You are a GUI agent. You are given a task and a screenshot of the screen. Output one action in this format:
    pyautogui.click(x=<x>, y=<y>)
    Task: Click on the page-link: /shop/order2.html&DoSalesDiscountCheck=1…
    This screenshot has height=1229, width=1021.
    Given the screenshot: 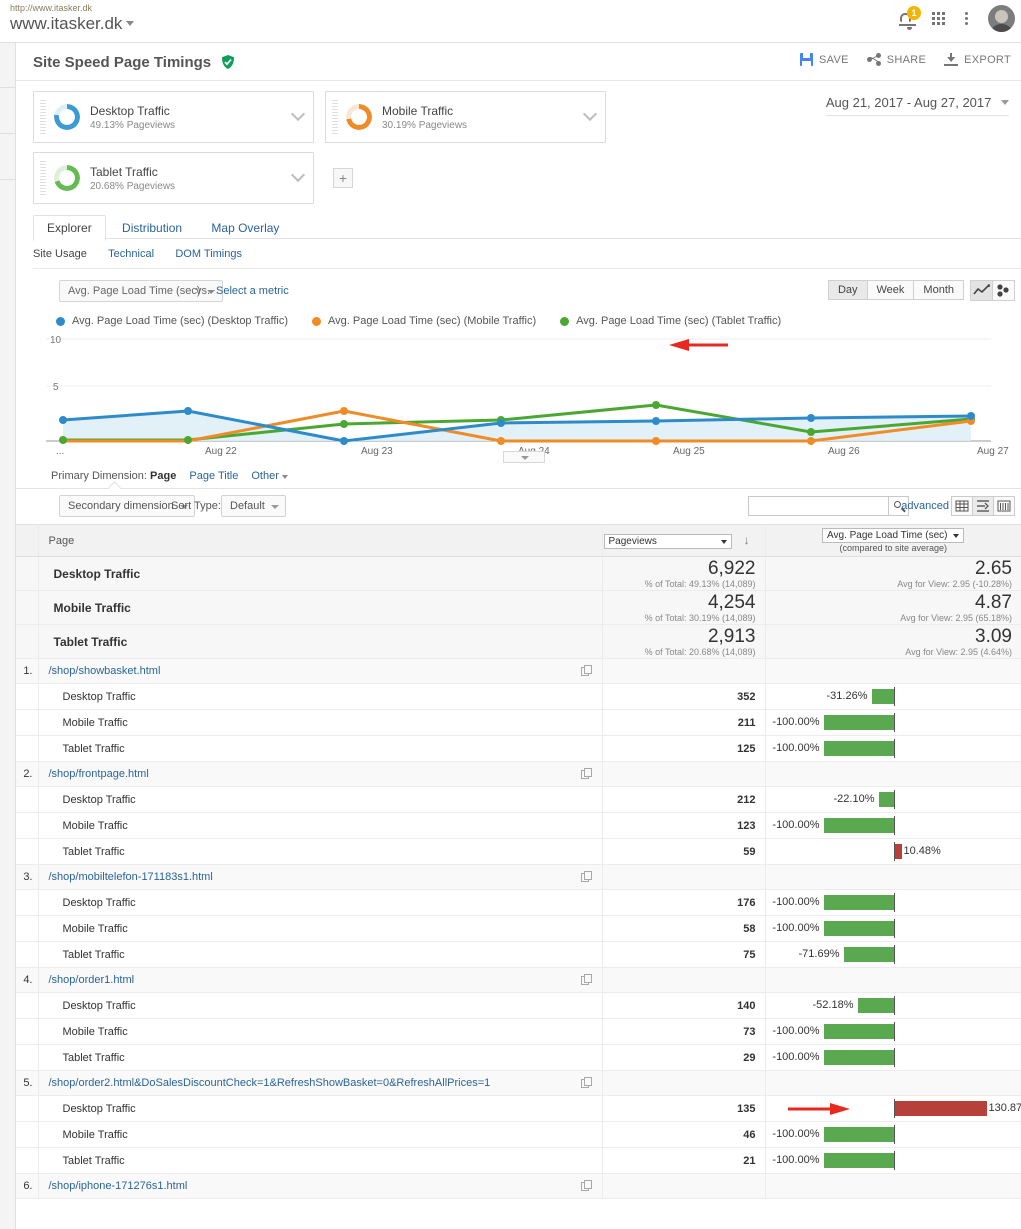 What is the action you would take?
    pyautogui.click(x=269, y=1083)
    